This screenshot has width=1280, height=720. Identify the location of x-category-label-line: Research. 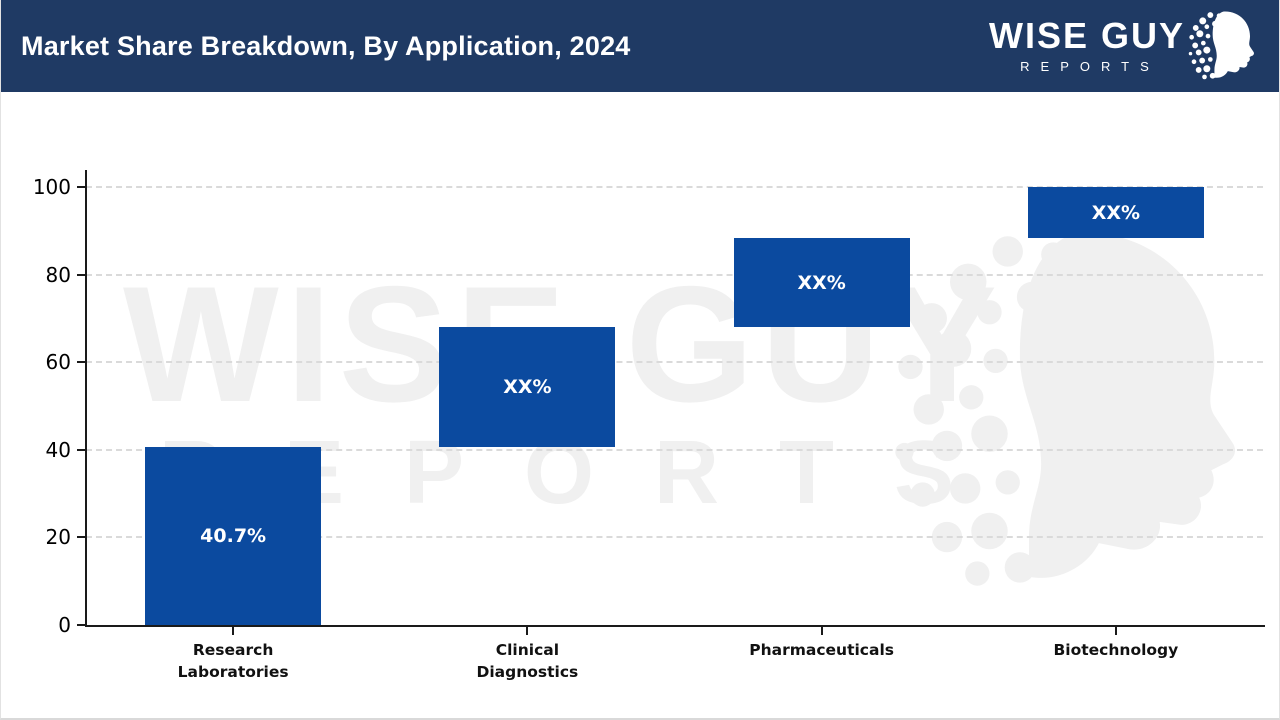
(233, 650).